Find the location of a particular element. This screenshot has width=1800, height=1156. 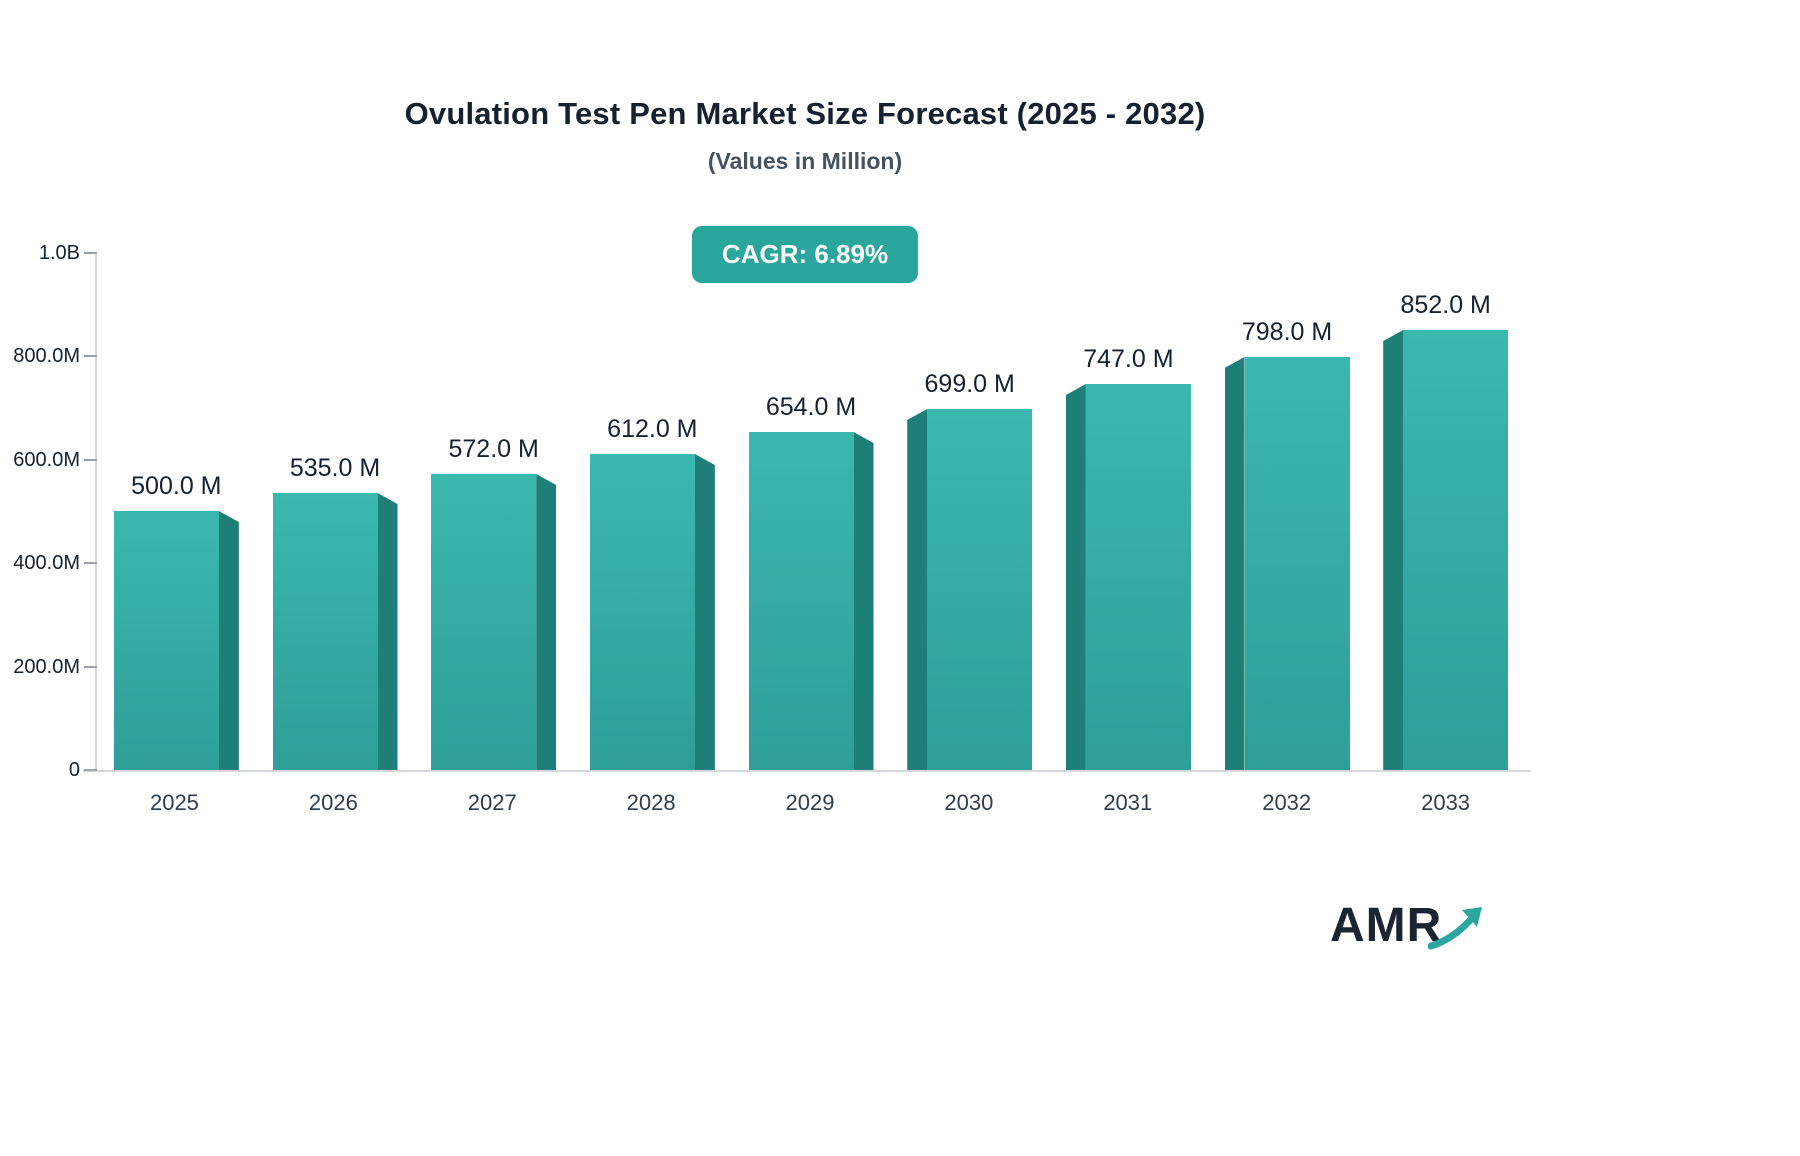

x-tick-label: 2025 is located at coordinates (174, 802).